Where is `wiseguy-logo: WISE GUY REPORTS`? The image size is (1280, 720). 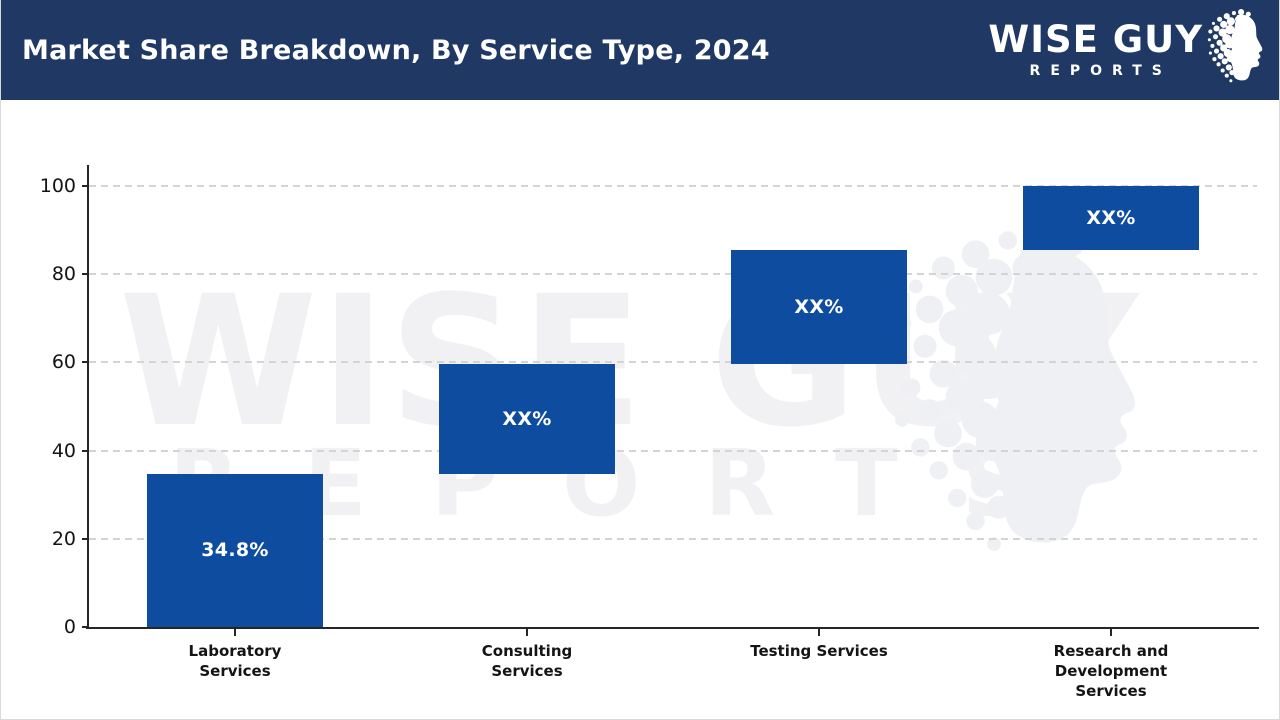
wiseguy-logo: WISE GUY REPORTS is located at coordinates (1127, 50).